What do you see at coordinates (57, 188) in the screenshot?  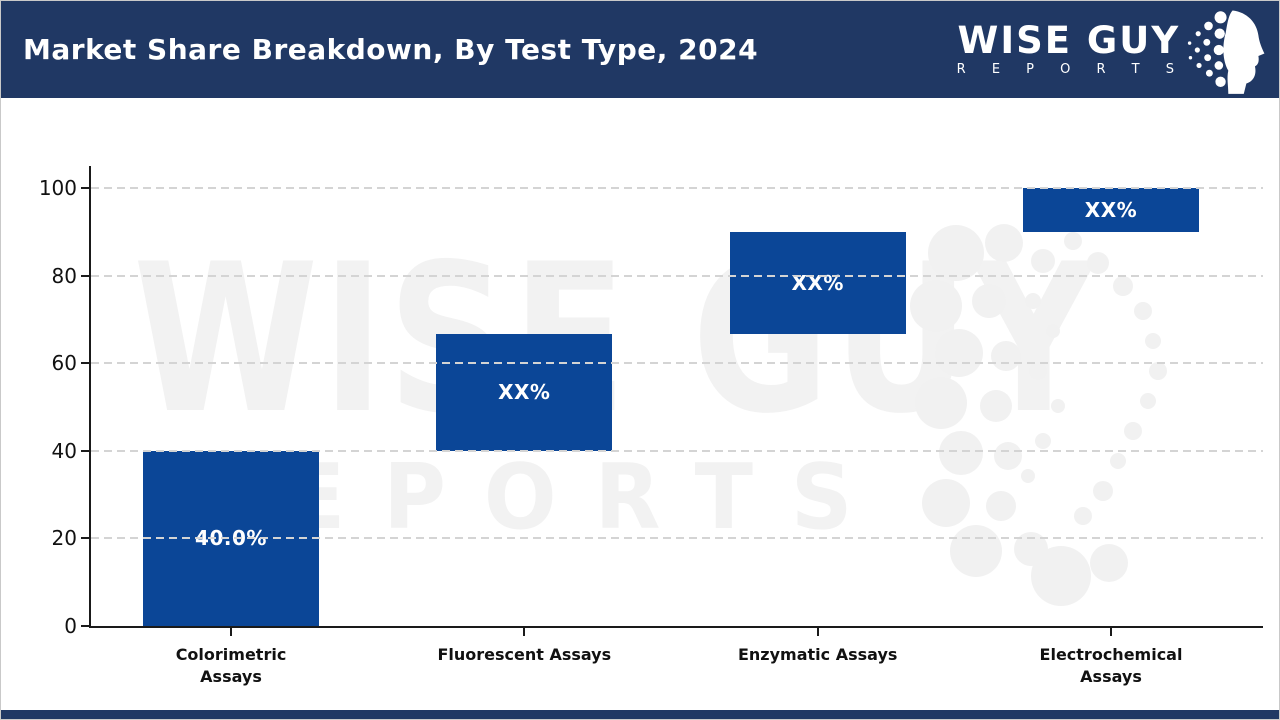 I see `y-axis-tick-label: 100` at bounding box center [57, 188].